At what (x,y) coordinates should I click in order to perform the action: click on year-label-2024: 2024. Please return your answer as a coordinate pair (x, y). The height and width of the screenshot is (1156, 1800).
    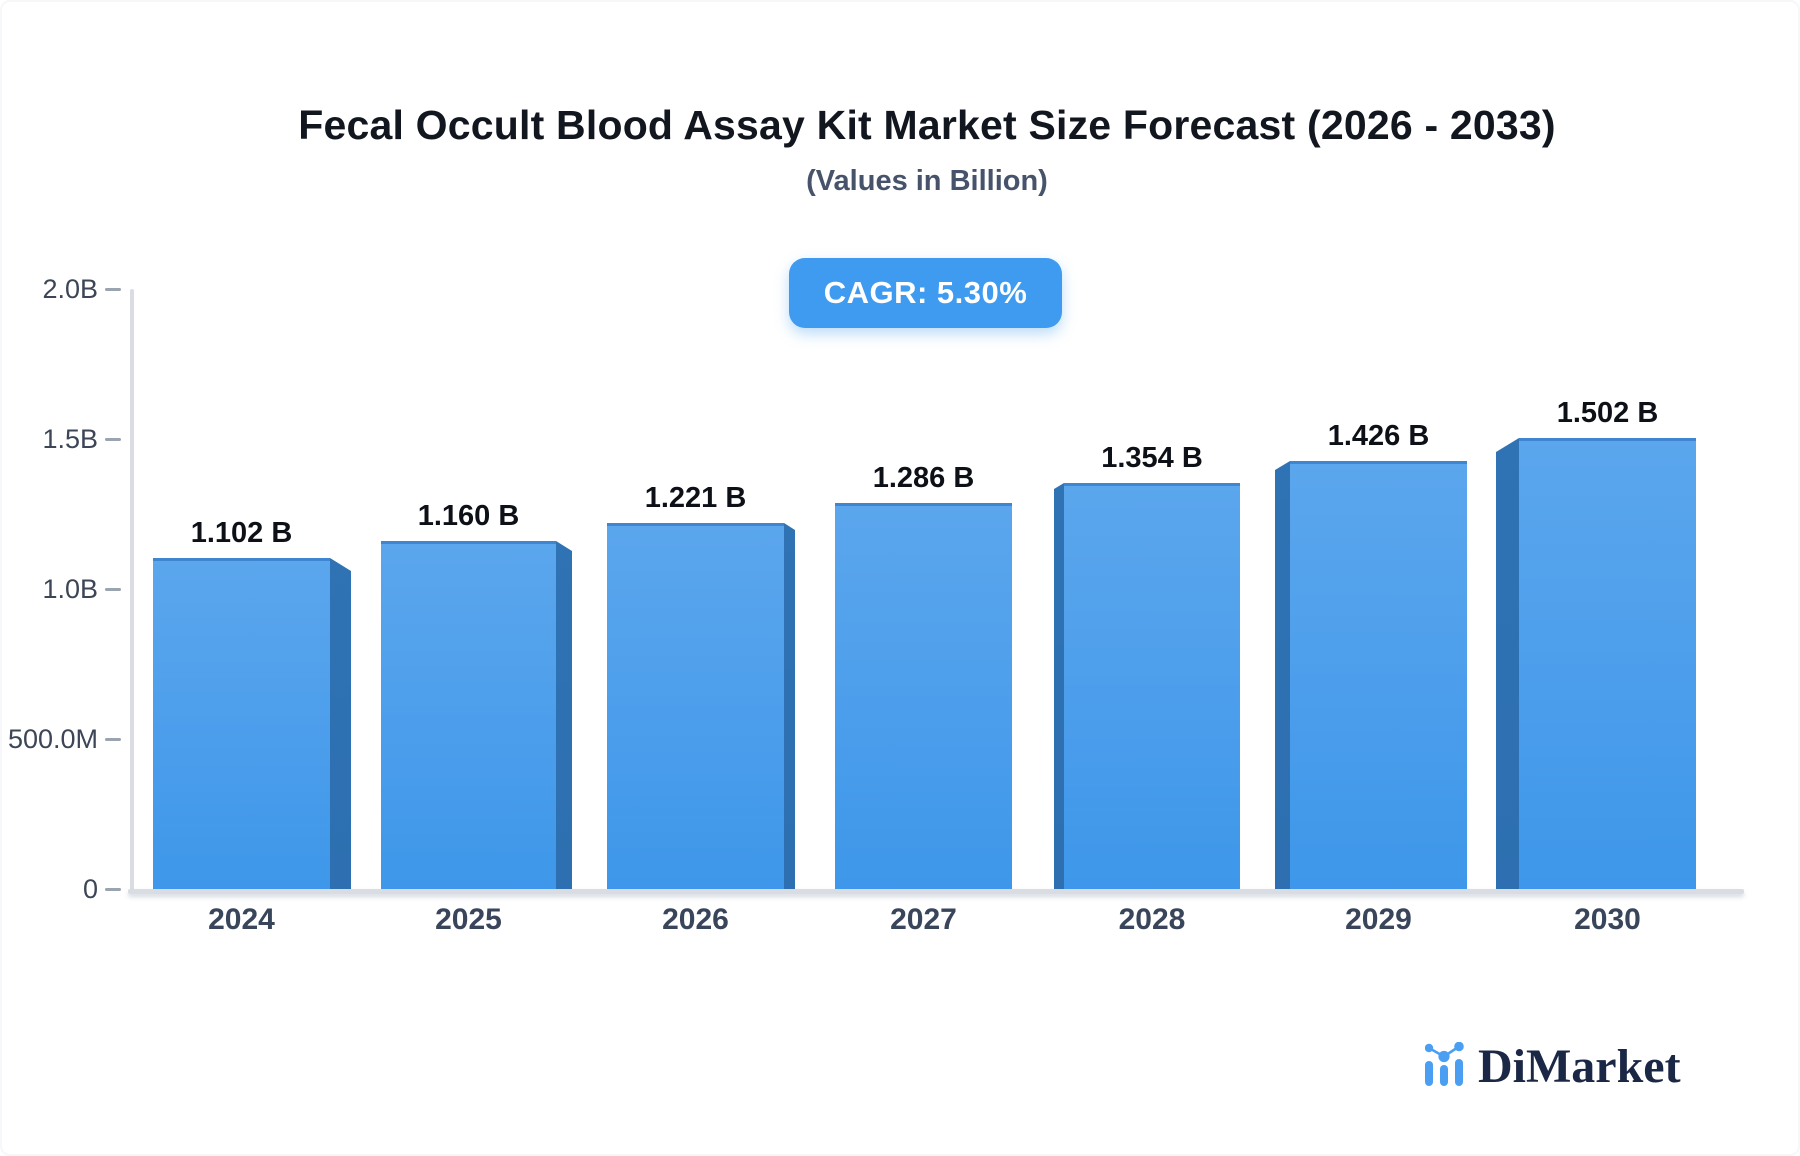
    Looking at the image, I should click on (241, 919).